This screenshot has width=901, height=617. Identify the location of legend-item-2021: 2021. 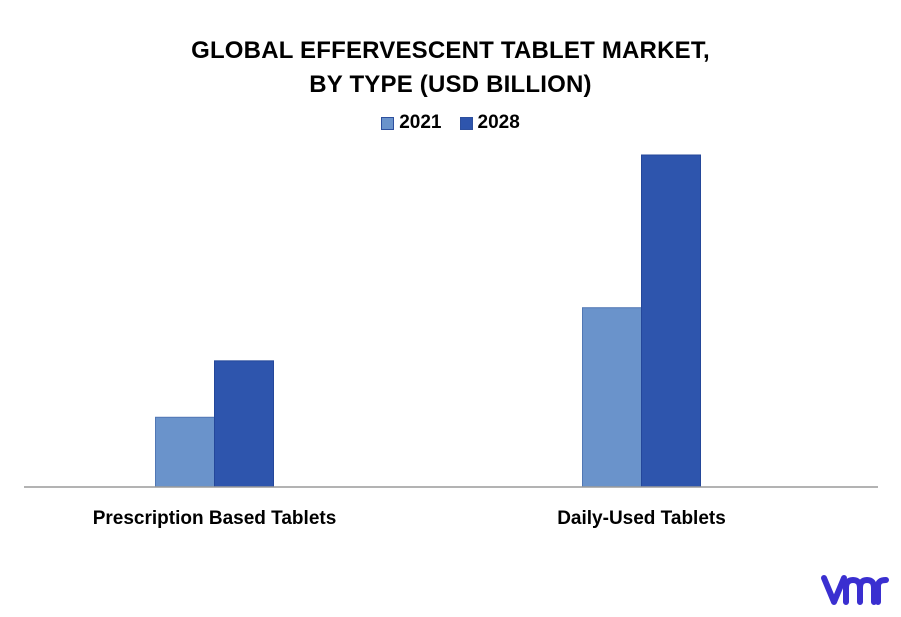
(411, 123).